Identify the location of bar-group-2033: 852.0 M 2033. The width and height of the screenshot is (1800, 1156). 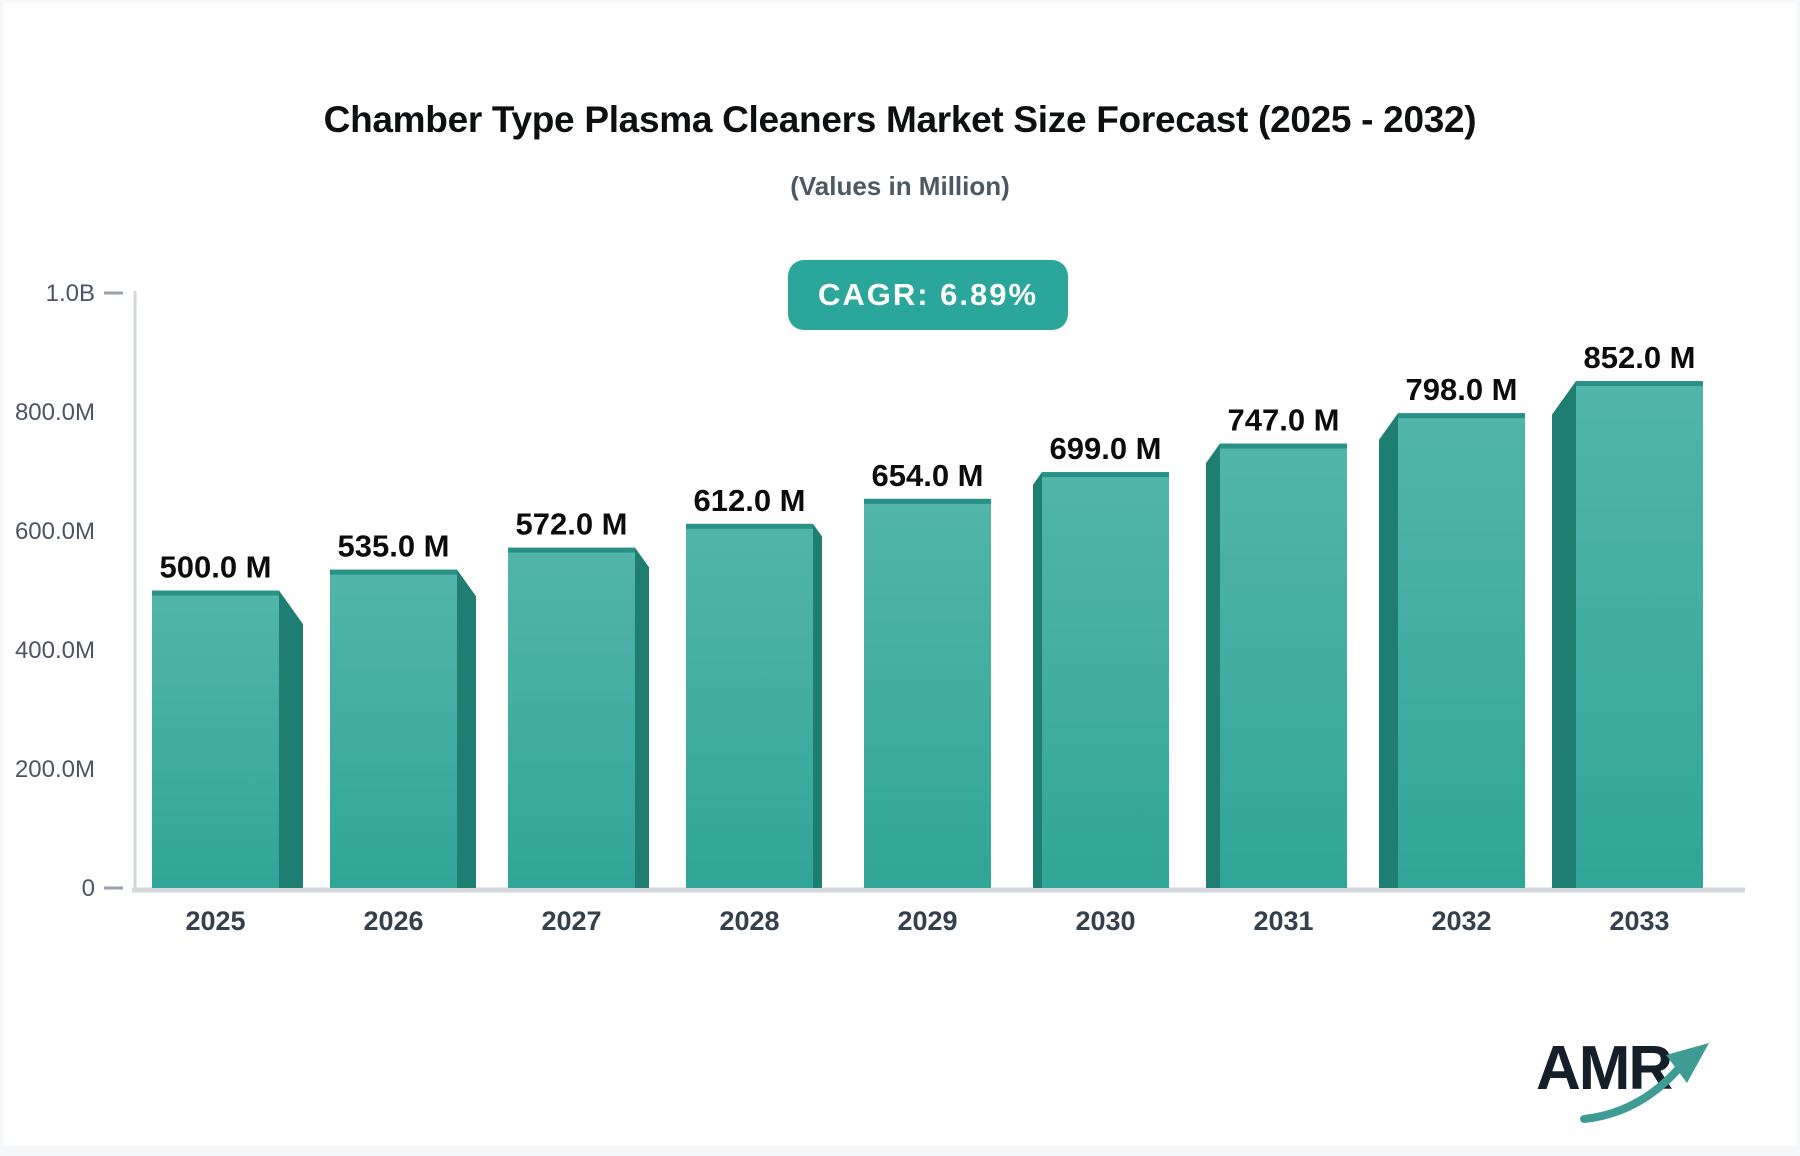
(1627, 638).